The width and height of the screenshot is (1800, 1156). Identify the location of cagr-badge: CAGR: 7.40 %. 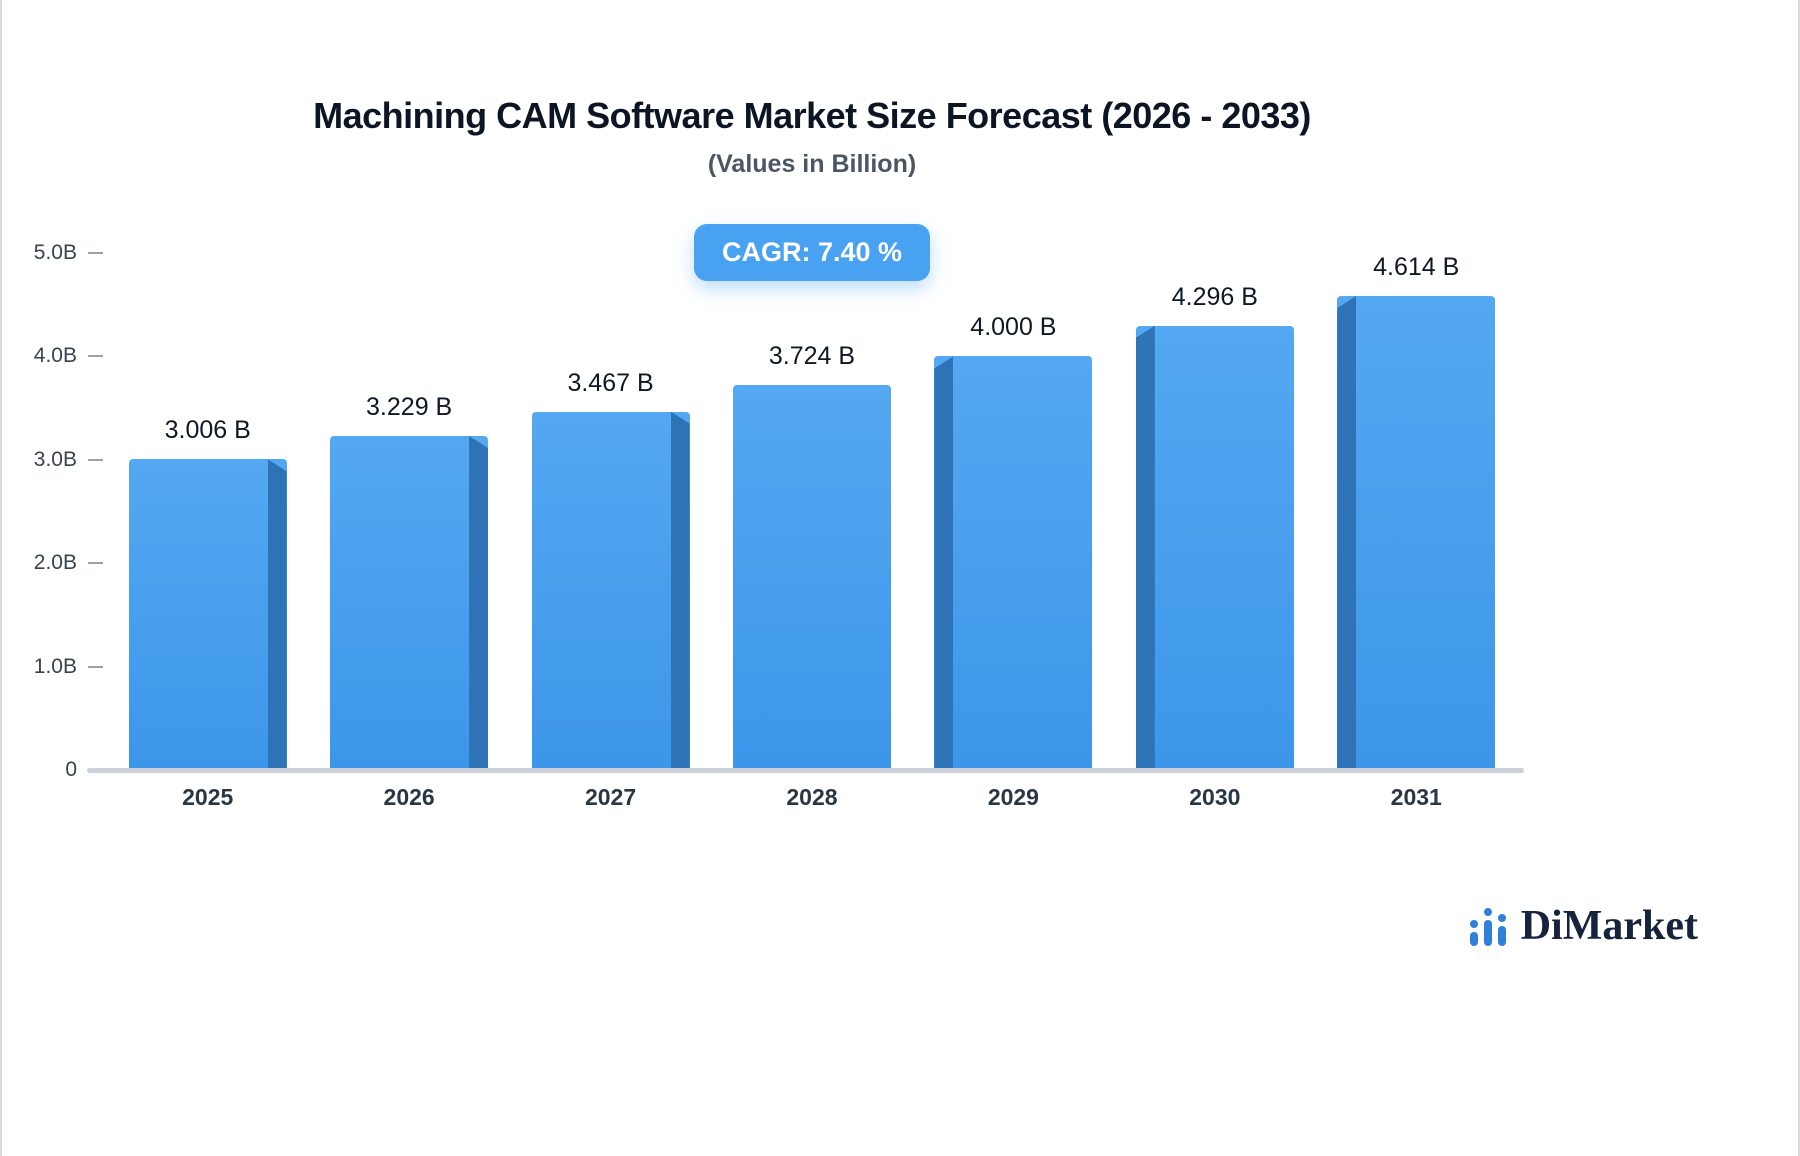
(812, 252).